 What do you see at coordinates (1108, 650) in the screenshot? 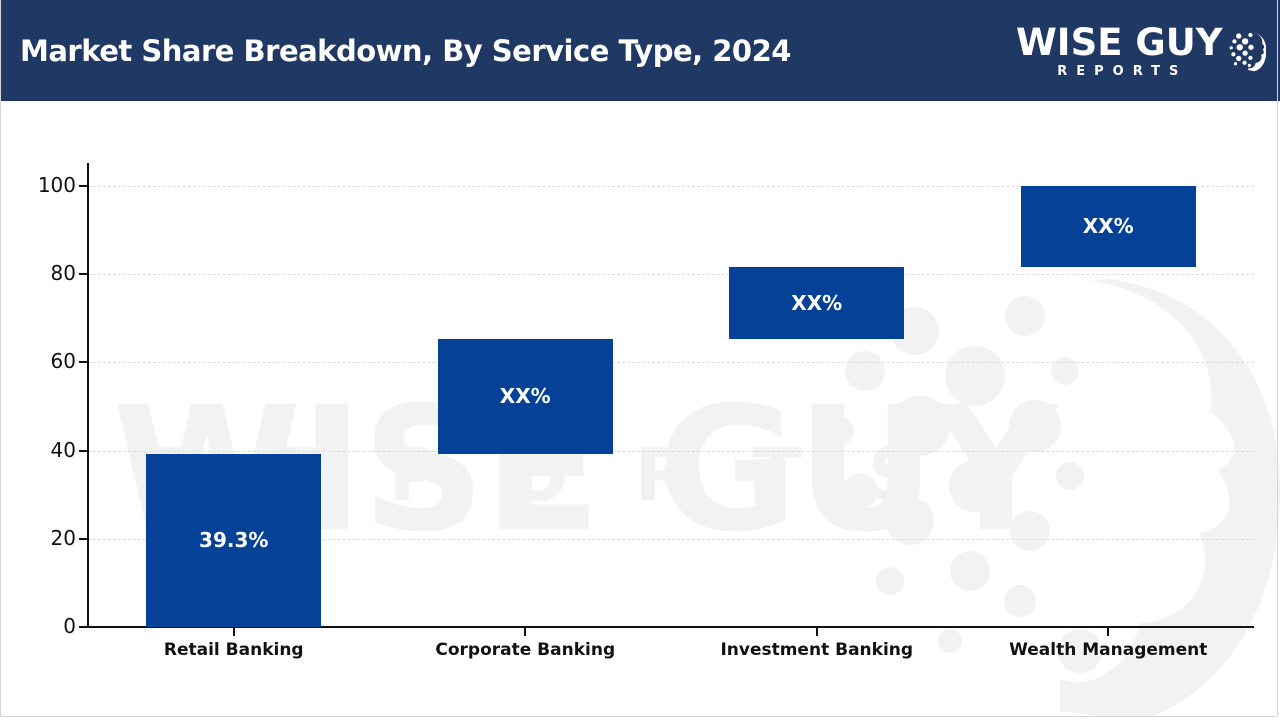
I see `x-tick-label: Wealth Management` at bounding box center [1108, 650].